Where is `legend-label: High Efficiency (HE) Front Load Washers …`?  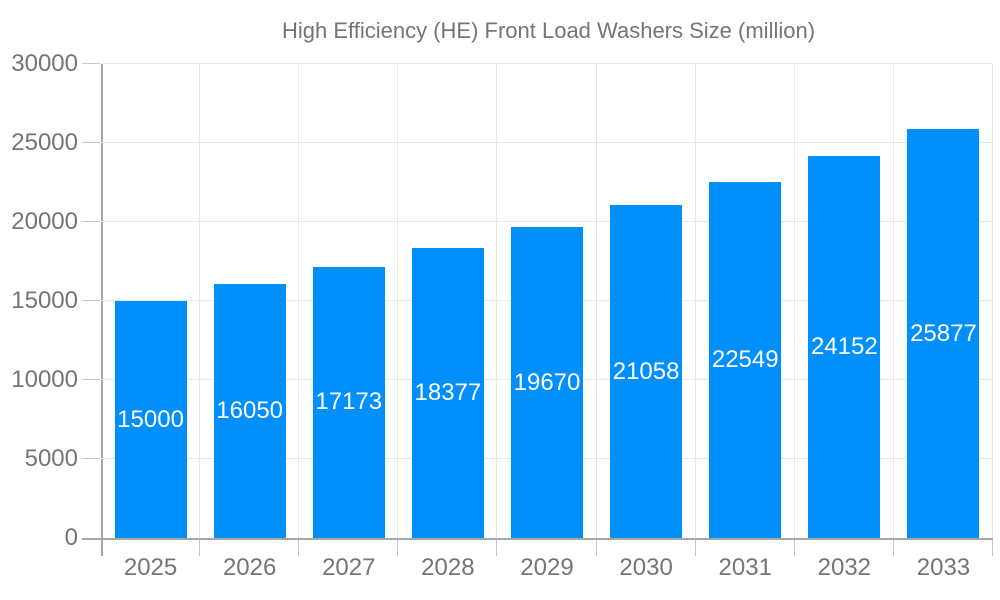
legend-label: High Efficiency (HE) Front Load Washers … is located at coordinates (548, 30).